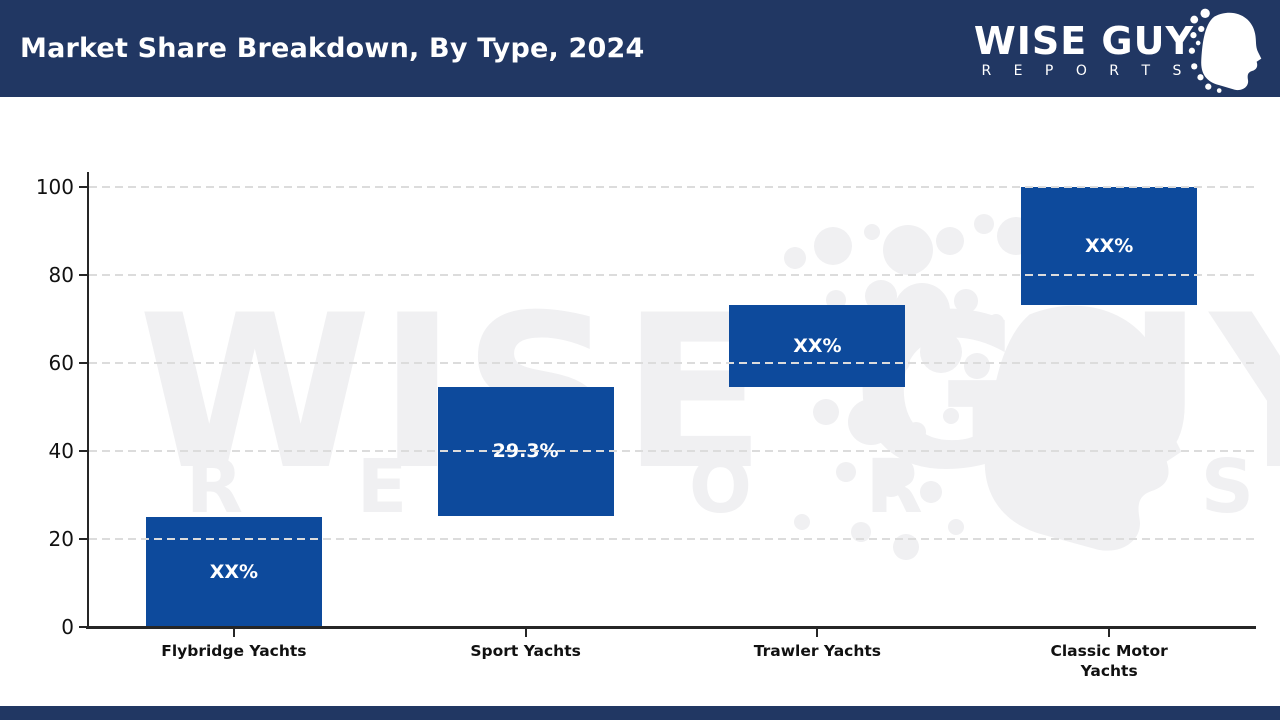 This screenshot has width=1280, height=720. Describe the element at coordinates (67, 627) in the screenshot. I see `y-tick-label: 0` at that location.